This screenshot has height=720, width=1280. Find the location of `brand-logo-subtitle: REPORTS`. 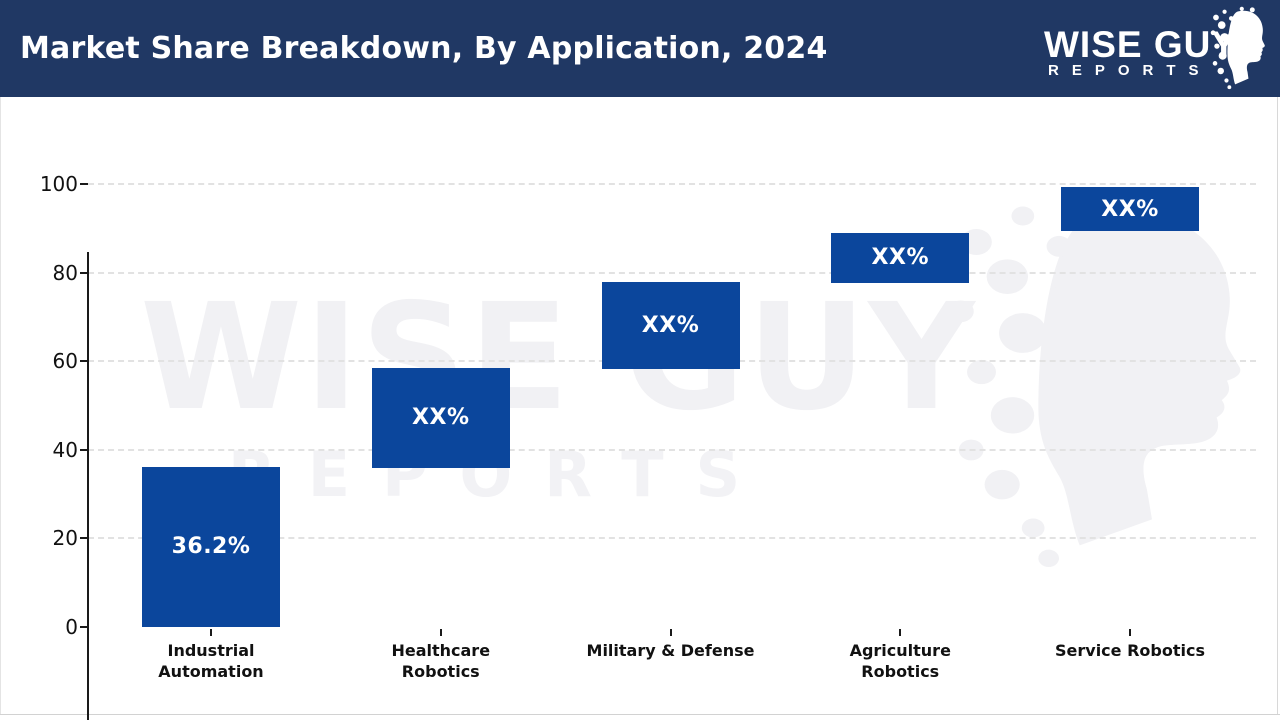

brand-logo-subtitle: REPORTS is located at coordinates (1130, 70).